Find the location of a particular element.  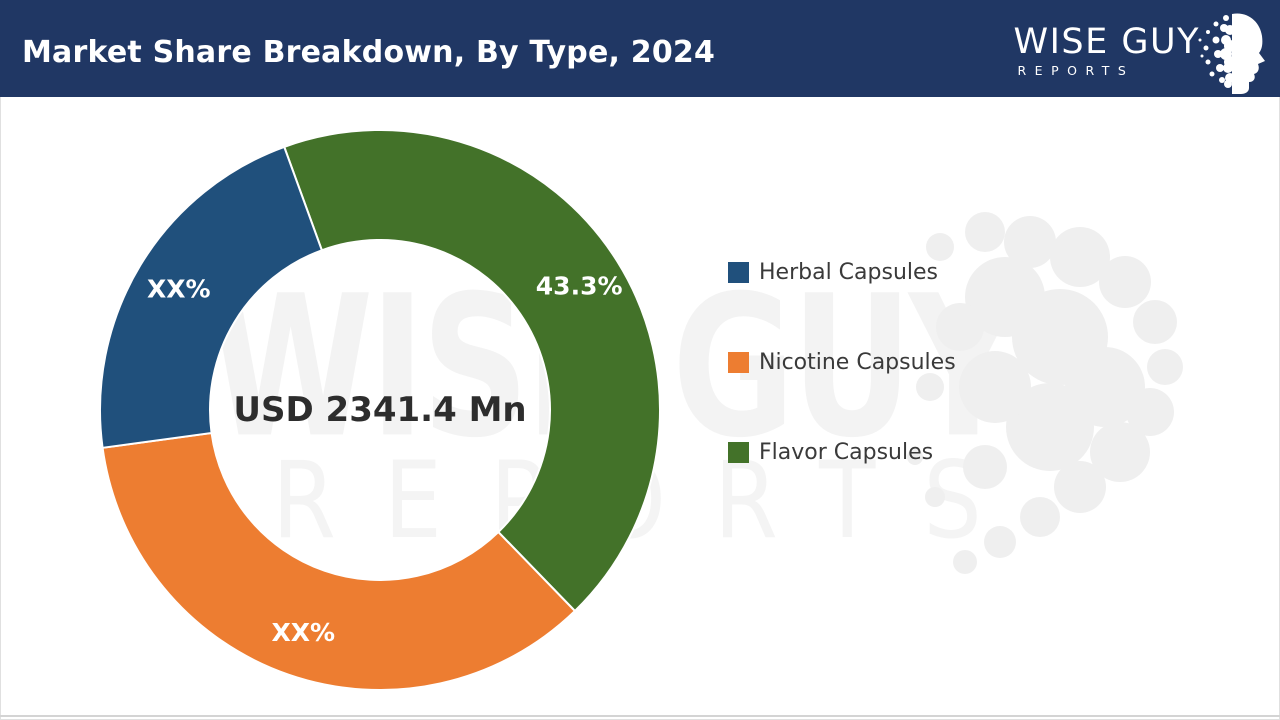

logo-line1: WISE GUY is located at coordinates (1106, 41).